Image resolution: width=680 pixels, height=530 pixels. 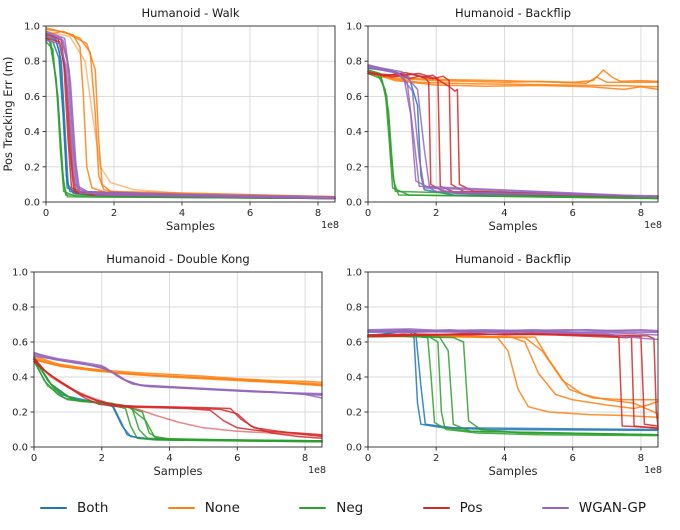 I want to click on y-axis-label: Pos Tracking Err (m), so click(x=8, y=113).